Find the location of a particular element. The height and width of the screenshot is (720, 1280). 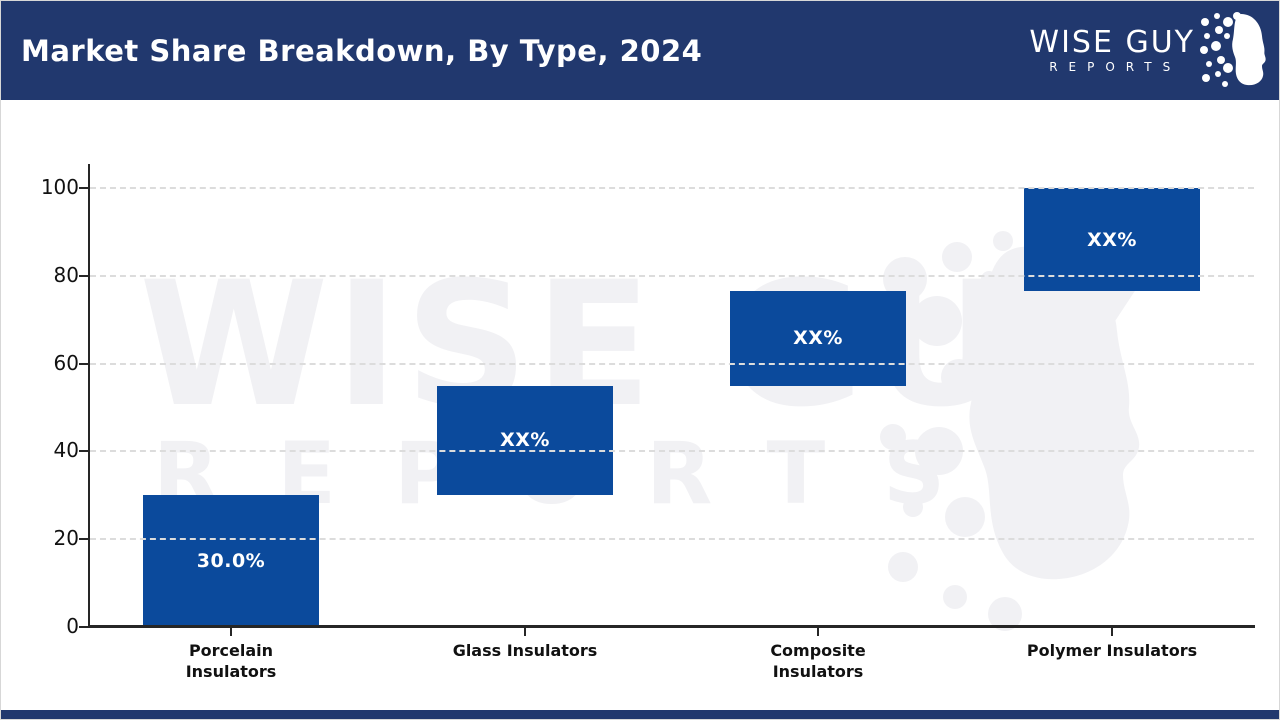

x-category-label-1: Porcelain Insulators is located at coordinates (231, 661).